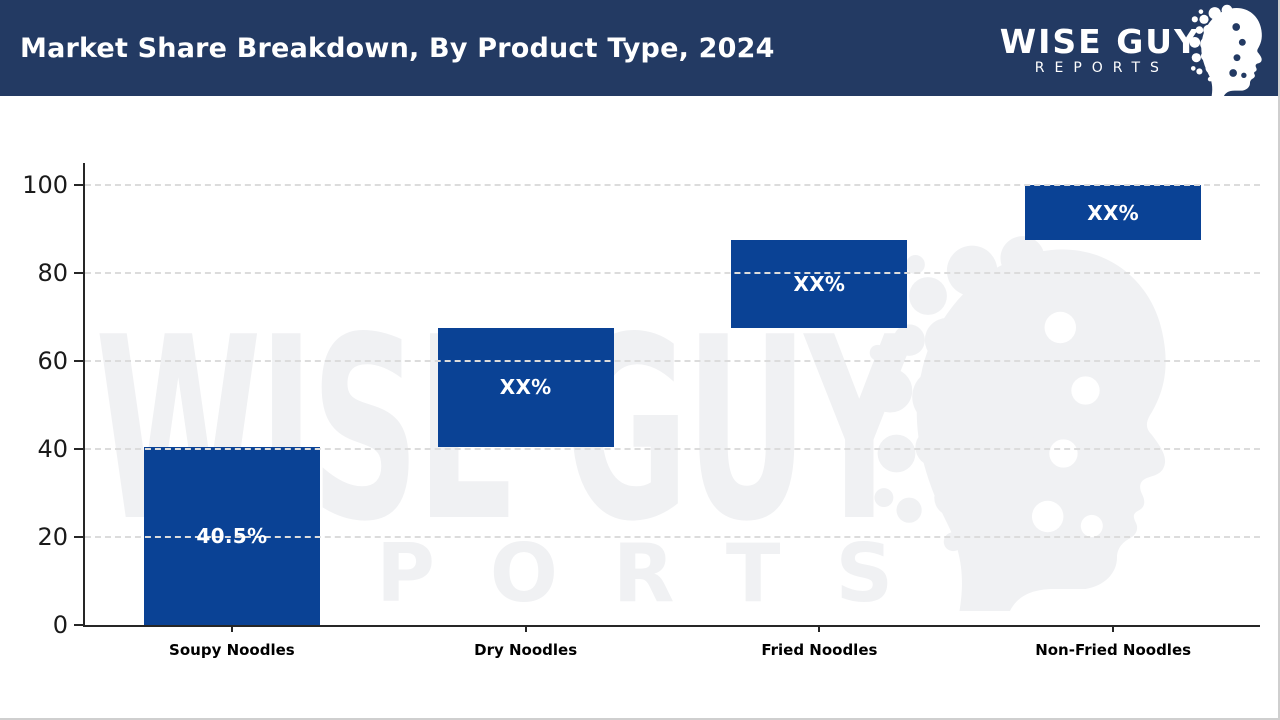  I want to click on y-tick-label-80: 80, so click(52, 273).